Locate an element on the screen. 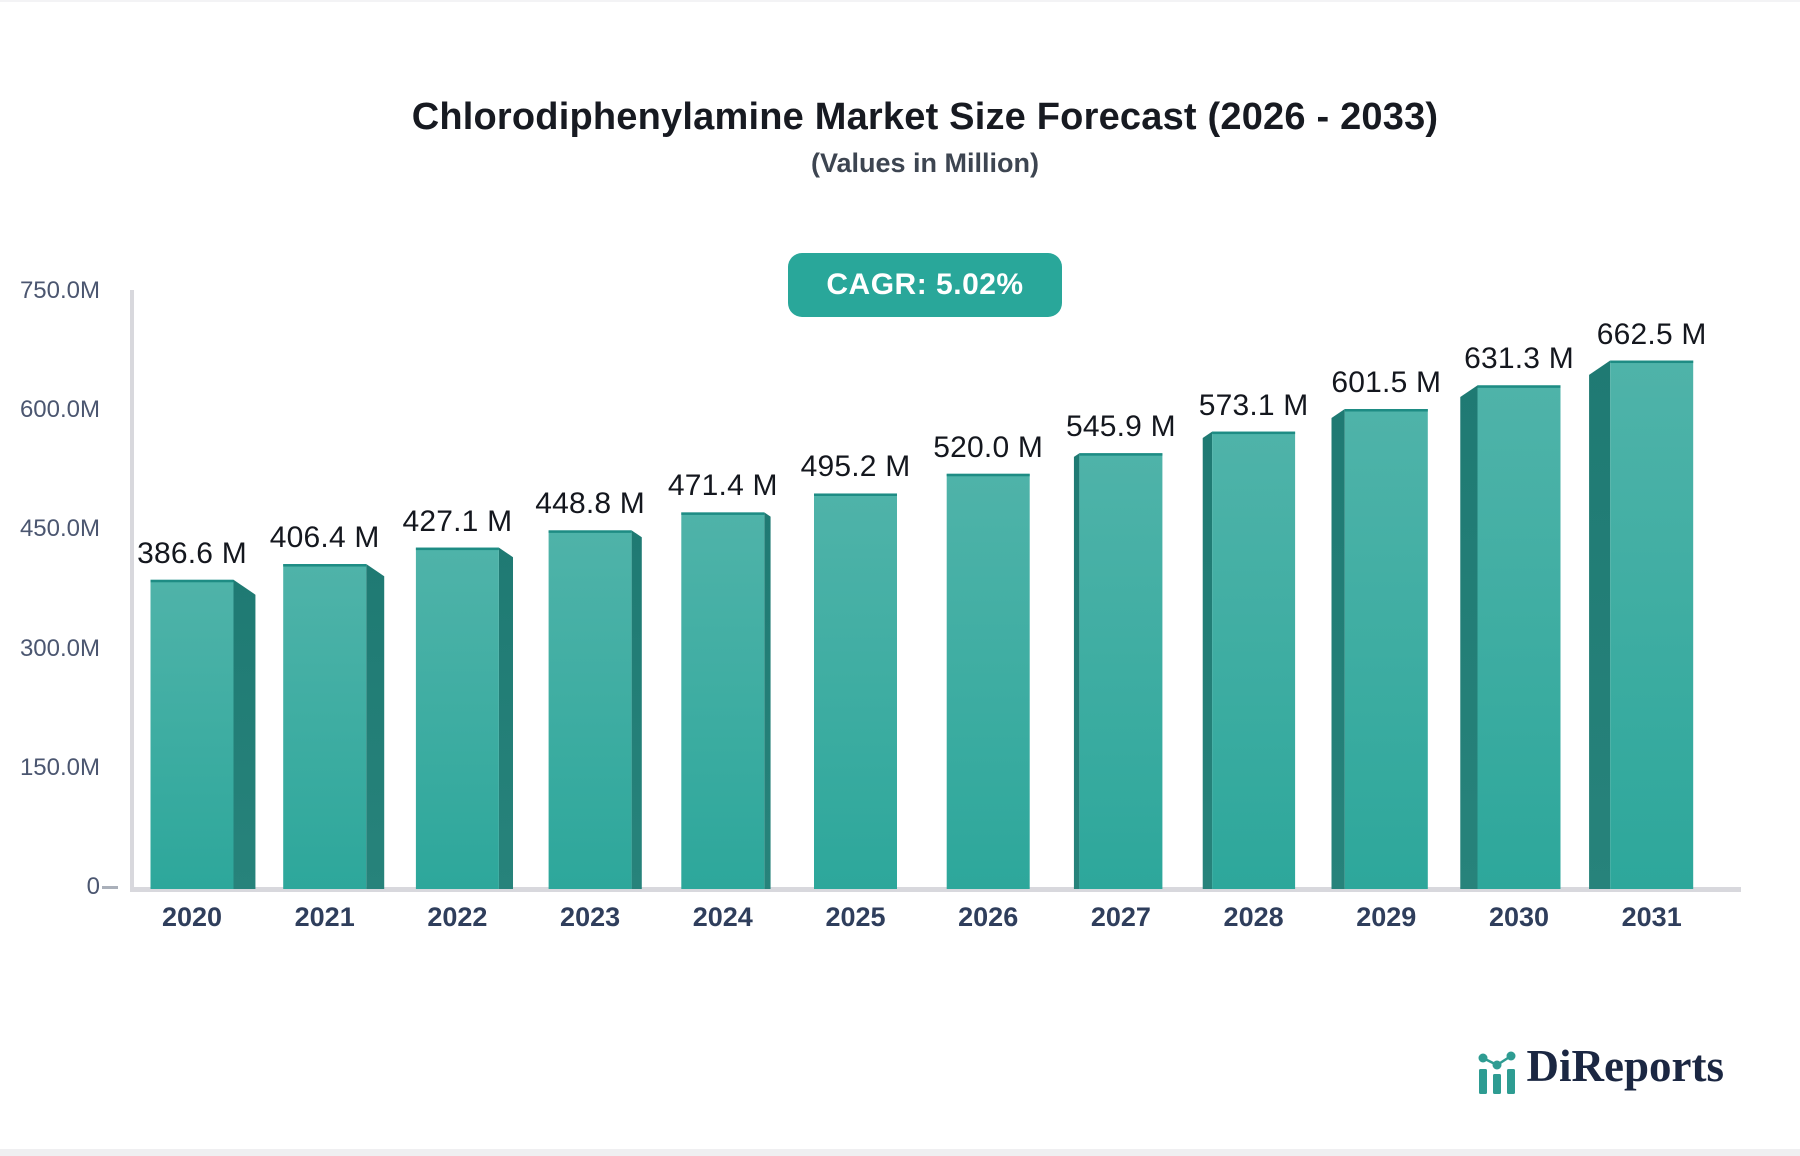 This screenshot has height=1156, width=1800. y-tick-label: 600.0M is located at coordinates (59, 410).